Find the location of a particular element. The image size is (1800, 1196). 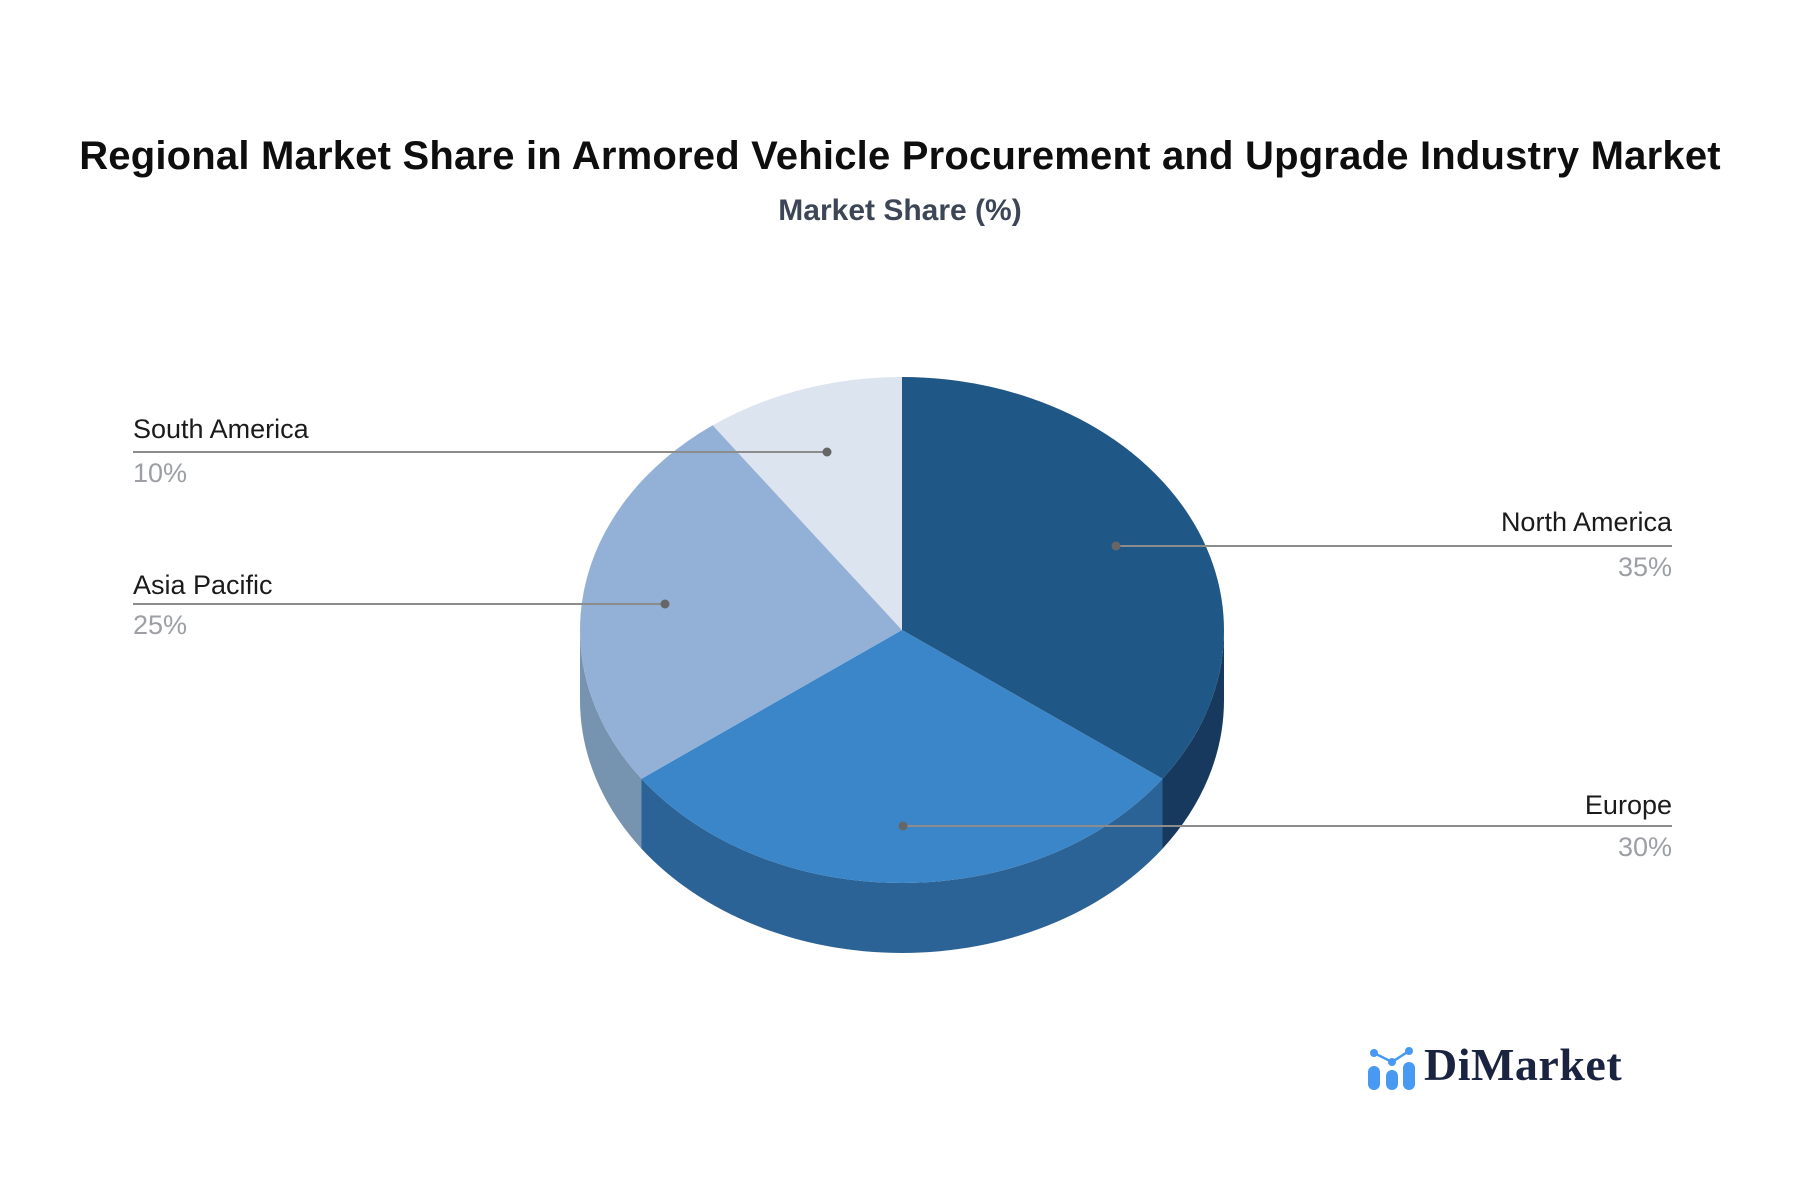

pie-slice-side-north-america is located at coordinates (1193, 739).